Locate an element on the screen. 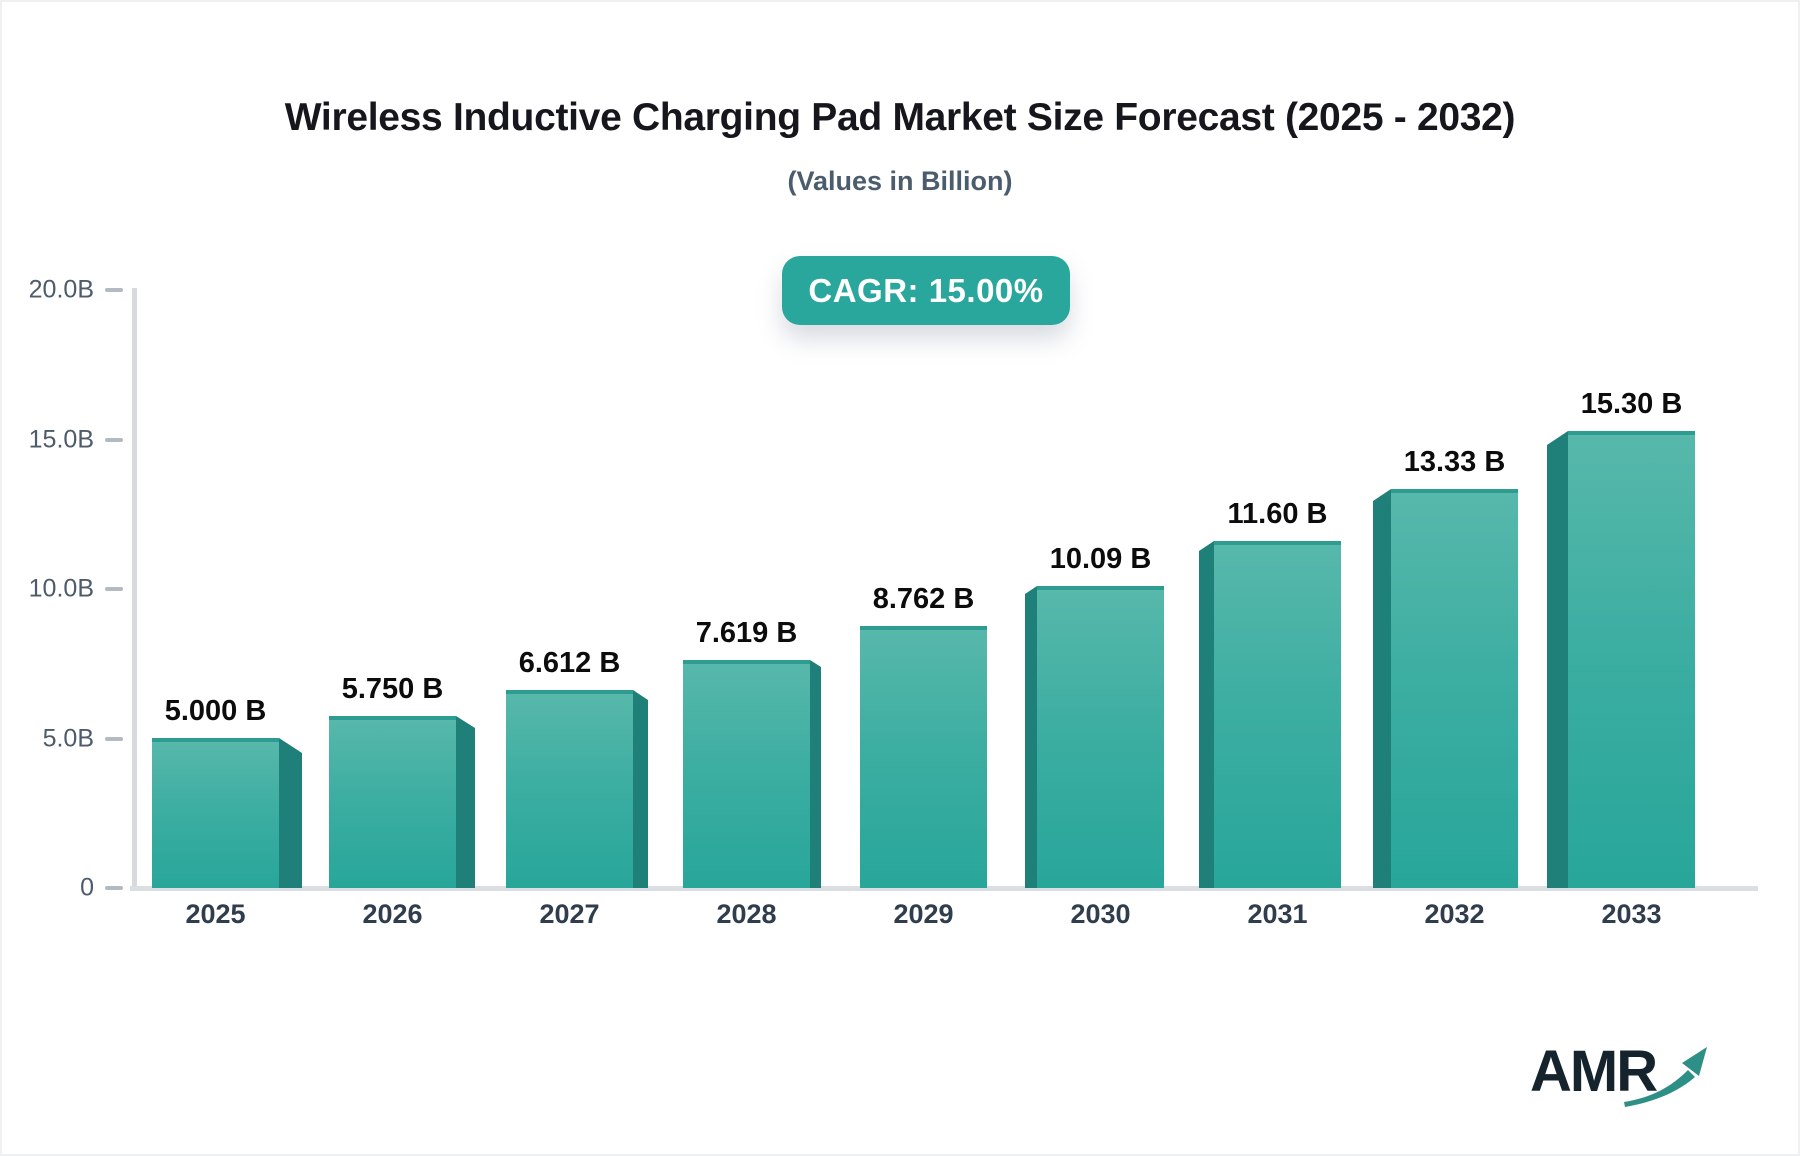 The height and width of the screenshot is (1156, 1800). bar-value-label-2031: 11.60 B is located at coordinates (1277, 514).